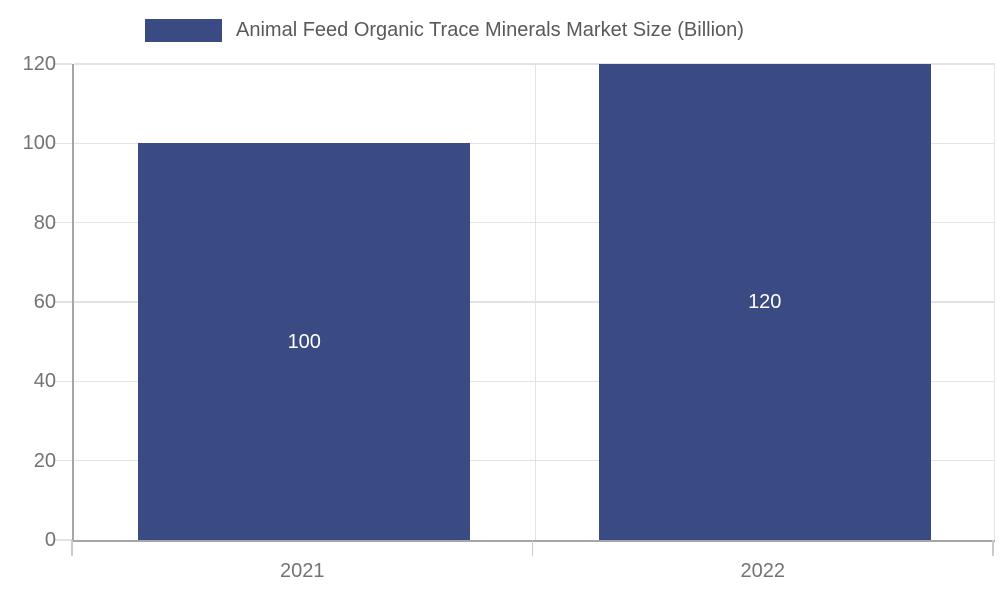 The height and width of the screenshot is (600, 1000). What do you see at coordinates (183, 30) in the screenshot?
I see `legend-swatch` at bounding box center [183, 30].